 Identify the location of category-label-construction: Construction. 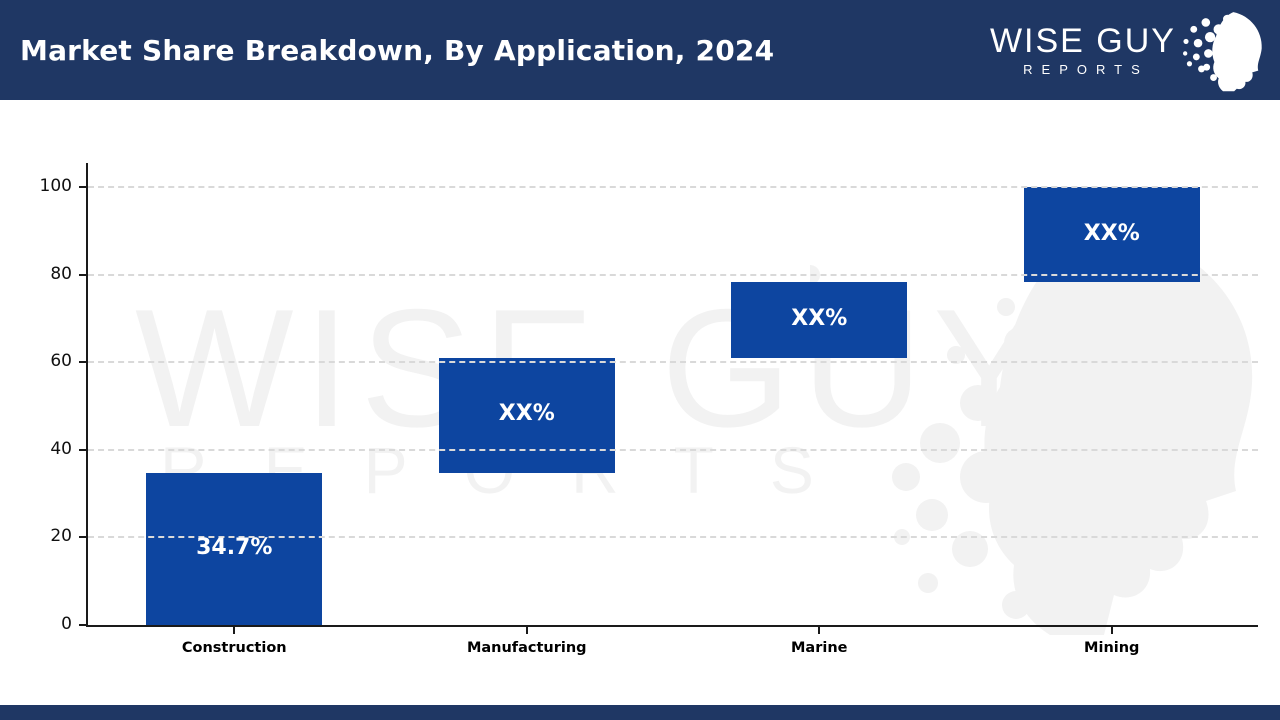
(234, 648).